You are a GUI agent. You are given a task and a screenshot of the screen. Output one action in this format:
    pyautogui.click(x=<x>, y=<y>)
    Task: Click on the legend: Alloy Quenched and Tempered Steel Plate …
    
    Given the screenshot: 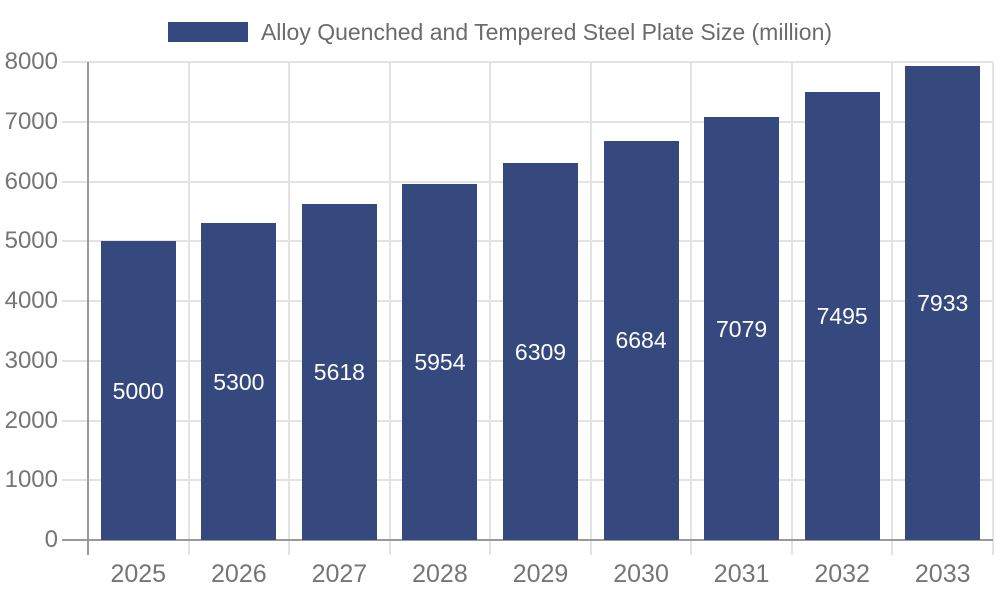 What is the action you would take?
    pyautogui.click(x=500, y=32)
    